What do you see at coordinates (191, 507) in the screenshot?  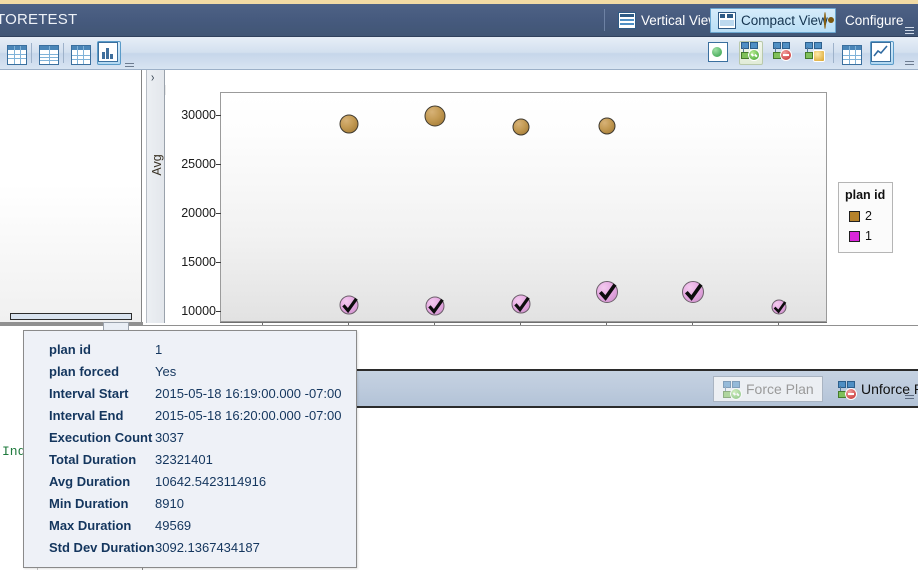 I see `tooltip-row: Min Duration 8910` at bounding box center [191, 507].